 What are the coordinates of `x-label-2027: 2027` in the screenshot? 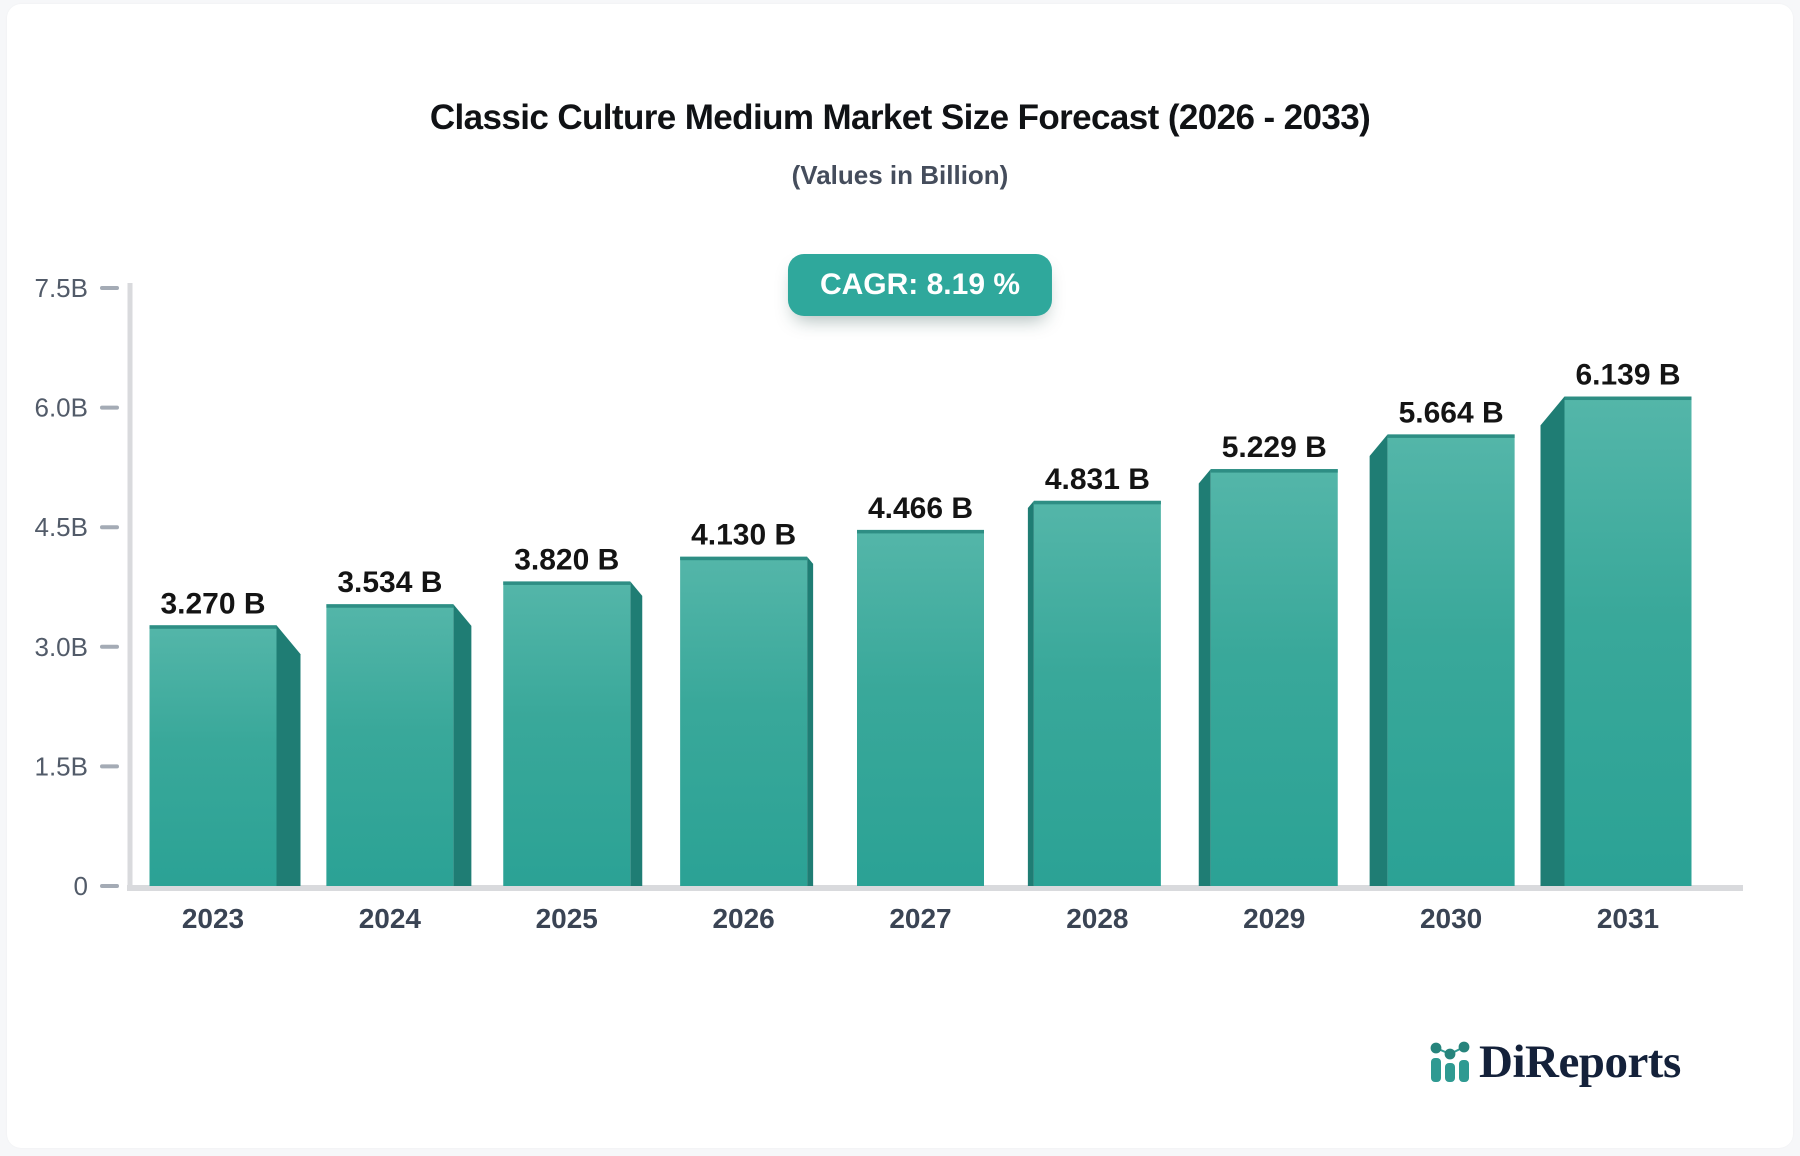 It's located at (920, 918).